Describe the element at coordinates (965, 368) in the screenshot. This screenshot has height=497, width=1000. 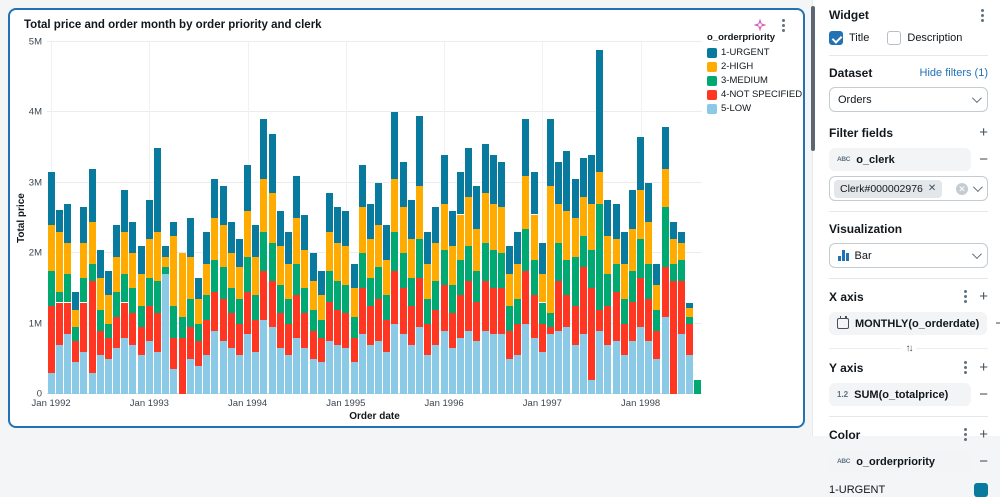
I see `y-axis-menu-icon` at that location.